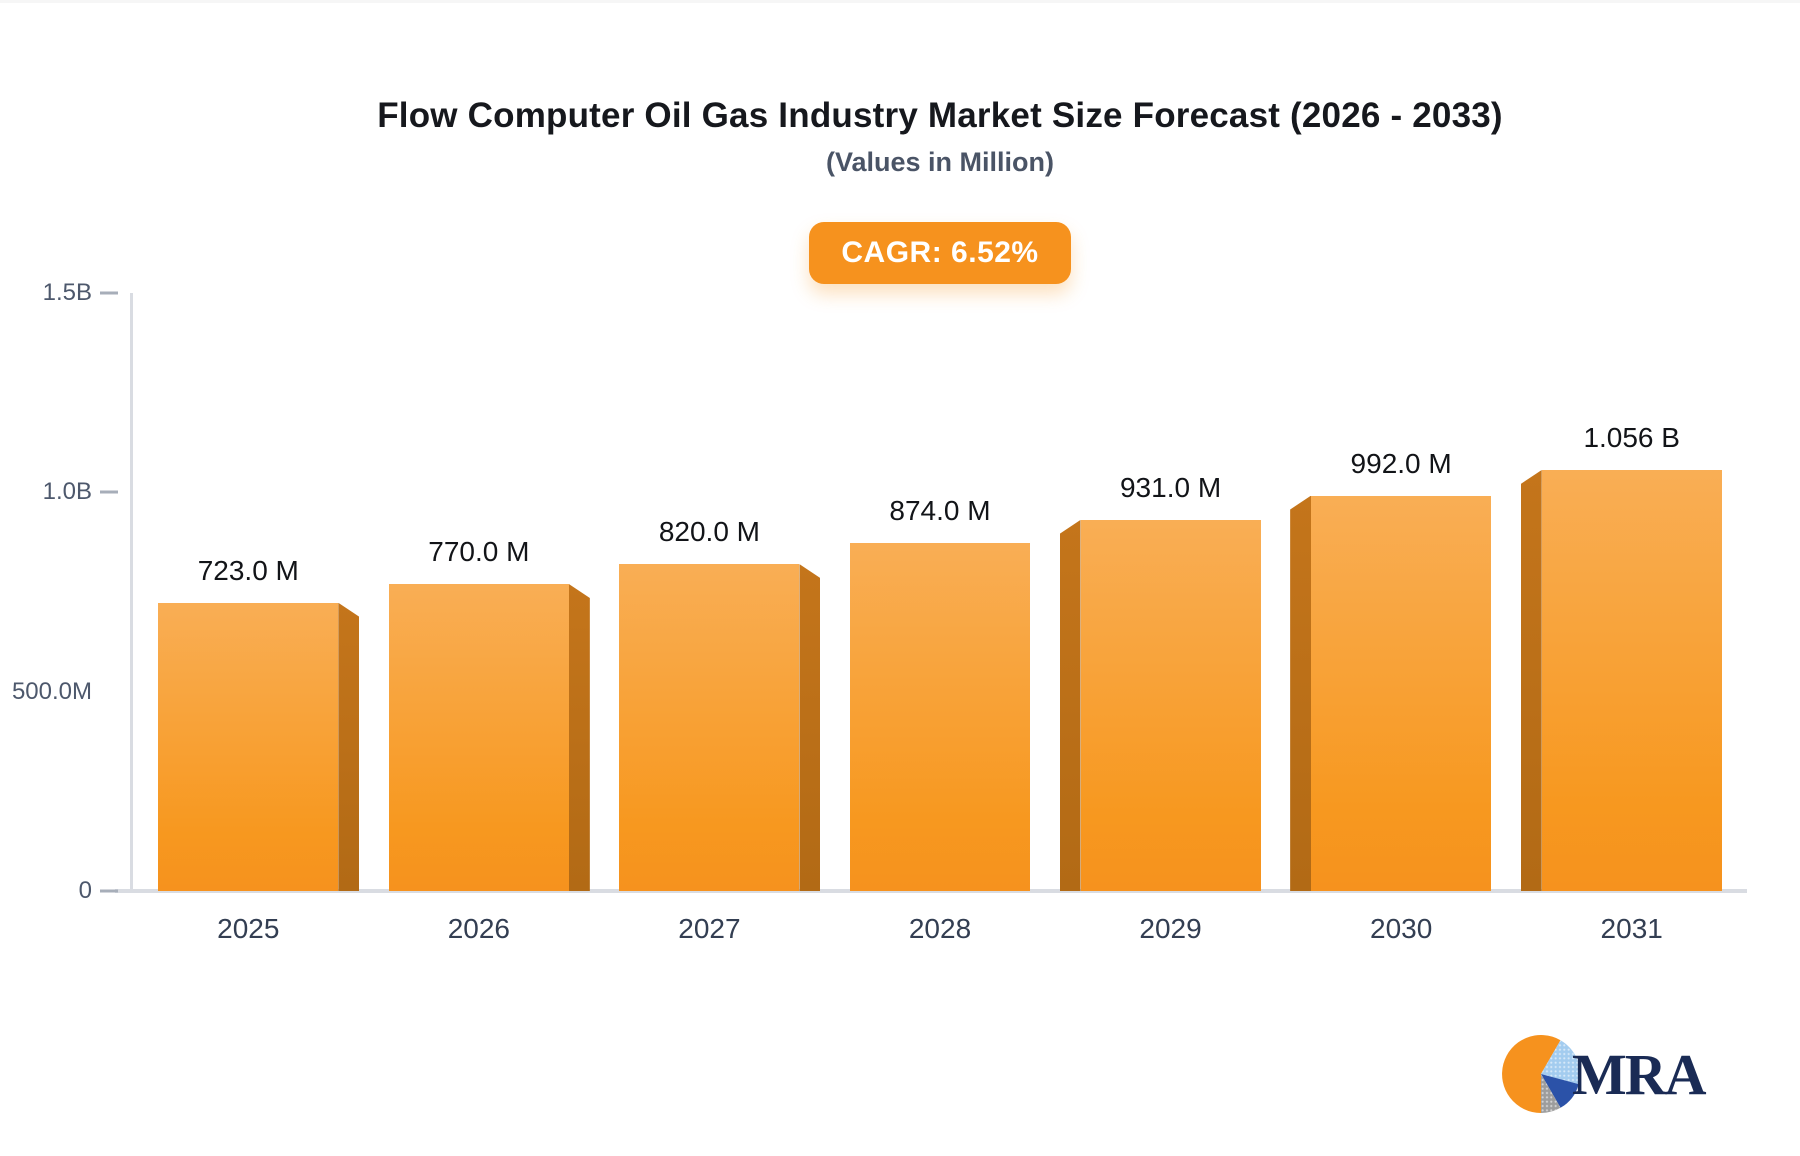 The width and height of the screenshot is (1800, 1156). What do you see at coordinates (940, 162) in the screenshot?
I see `chart-subtitle: (Values in Million)` at bounding box center [940, 162].